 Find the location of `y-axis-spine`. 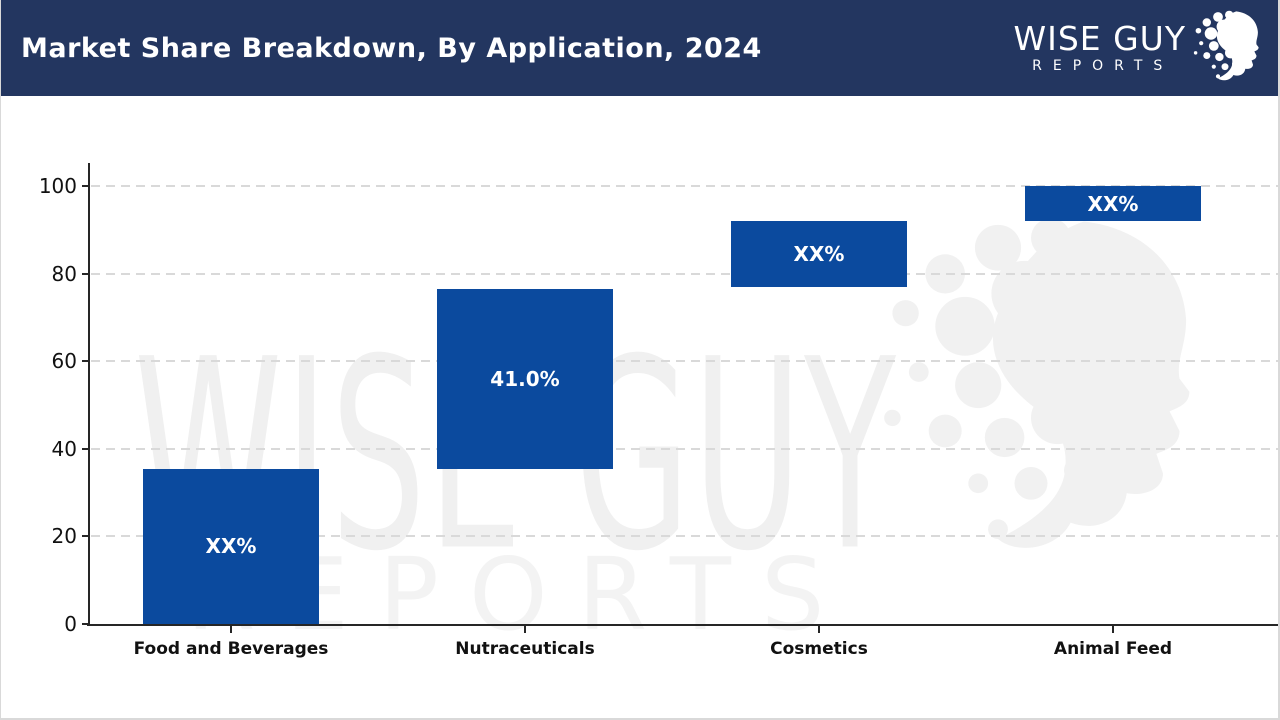

y-axis-spine is located at coordinates (89, 394).